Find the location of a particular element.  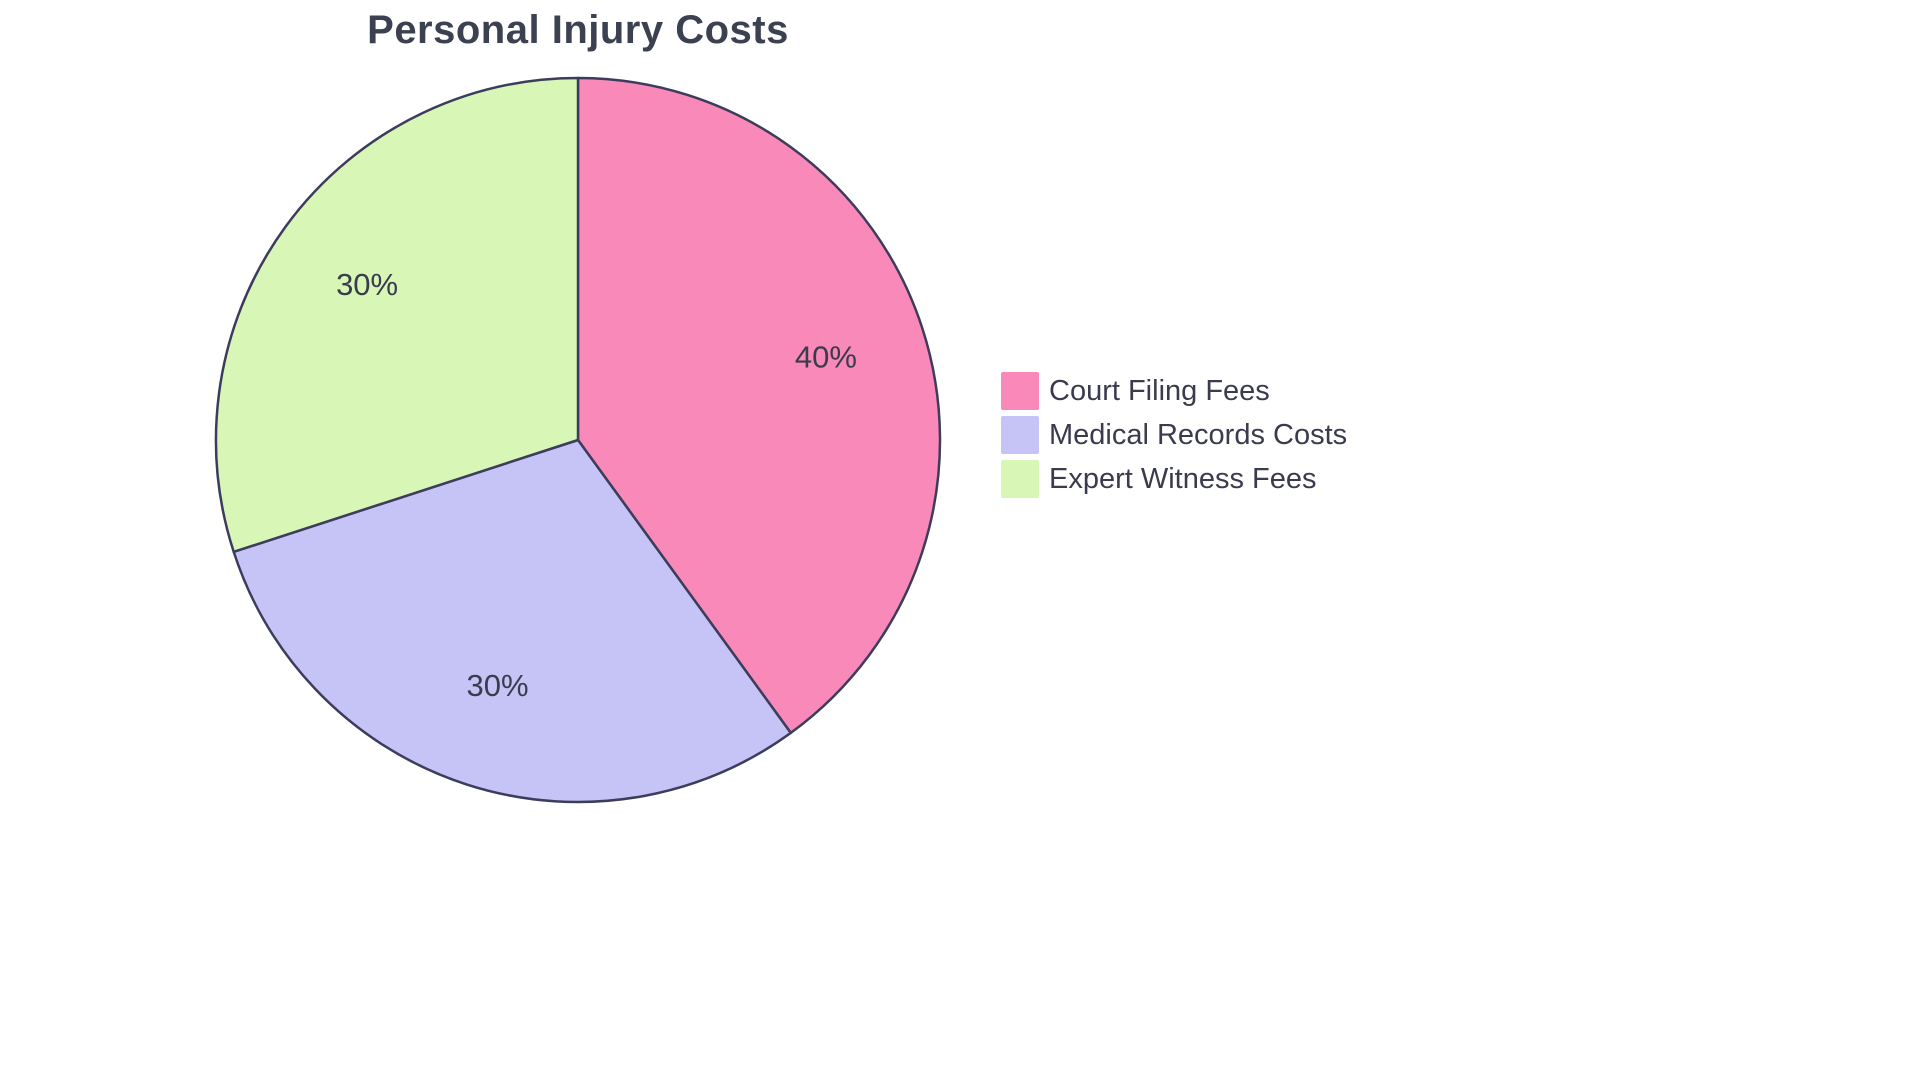

chart-title: Personal Injury Costs is located at coordinates (578, 30).